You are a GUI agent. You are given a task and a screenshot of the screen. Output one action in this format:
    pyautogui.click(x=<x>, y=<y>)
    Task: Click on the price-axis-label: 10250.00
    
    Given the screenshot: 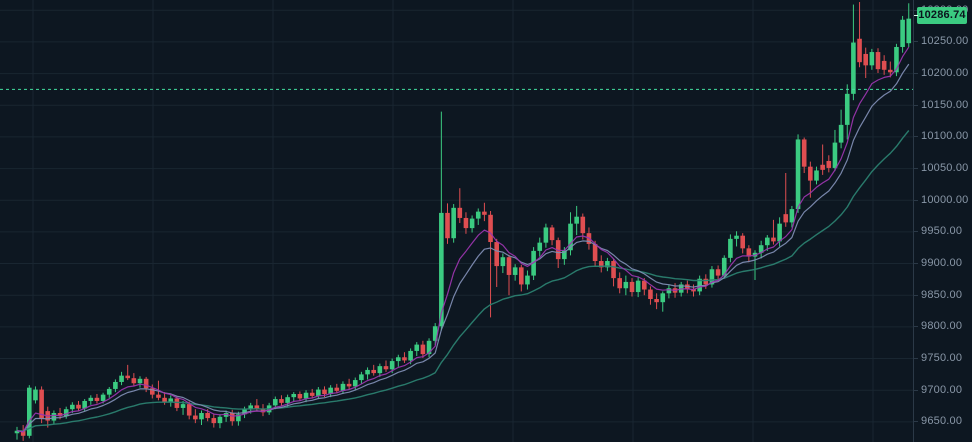 What is the action you would take?
    pyautogui.click(x=945, y=41)
    